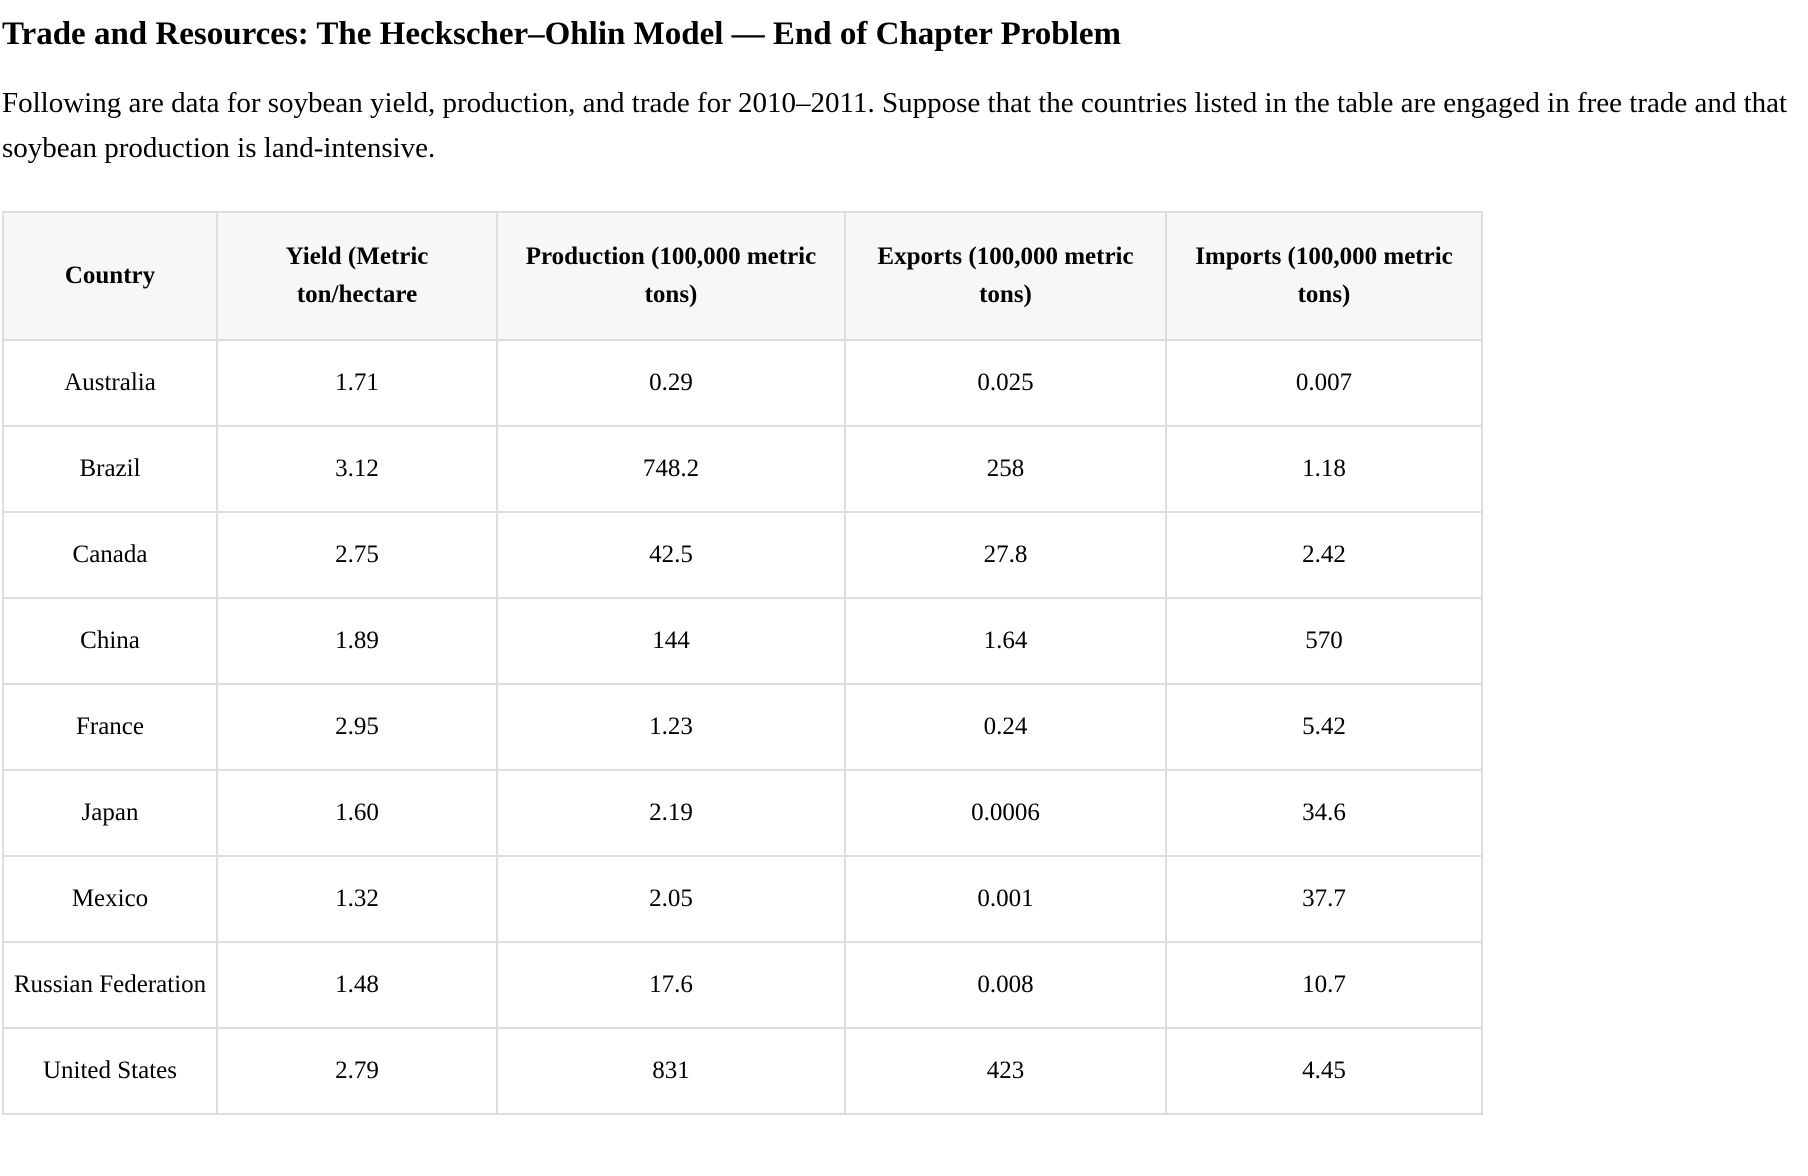  Describe the element at coordinates (110, 382) in the screenshot. I see `cell-country: Australia` at that location.